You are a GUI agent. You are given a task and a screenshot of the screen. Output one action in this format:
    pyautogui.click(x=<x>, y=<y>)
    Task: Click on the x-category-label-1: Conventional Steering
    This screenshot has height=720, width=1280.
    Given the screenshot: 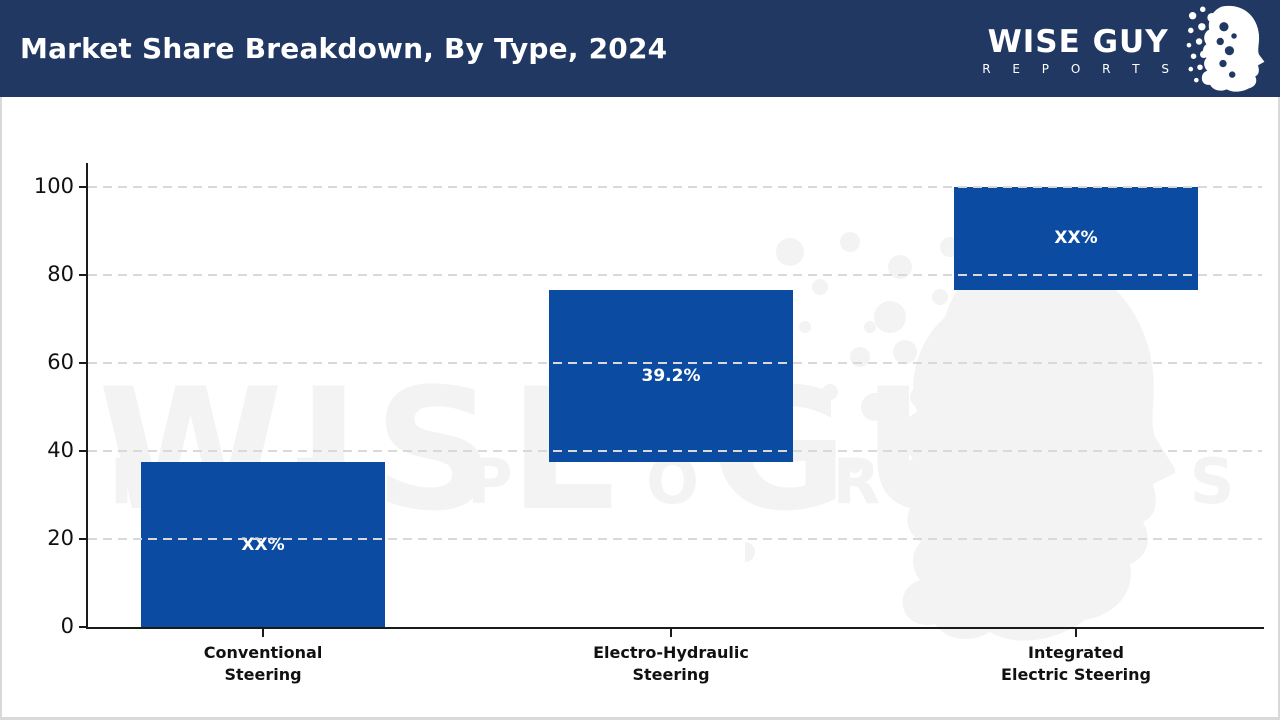 What is the action you would take?
    pyautogui.click(x=263, y=663)
    